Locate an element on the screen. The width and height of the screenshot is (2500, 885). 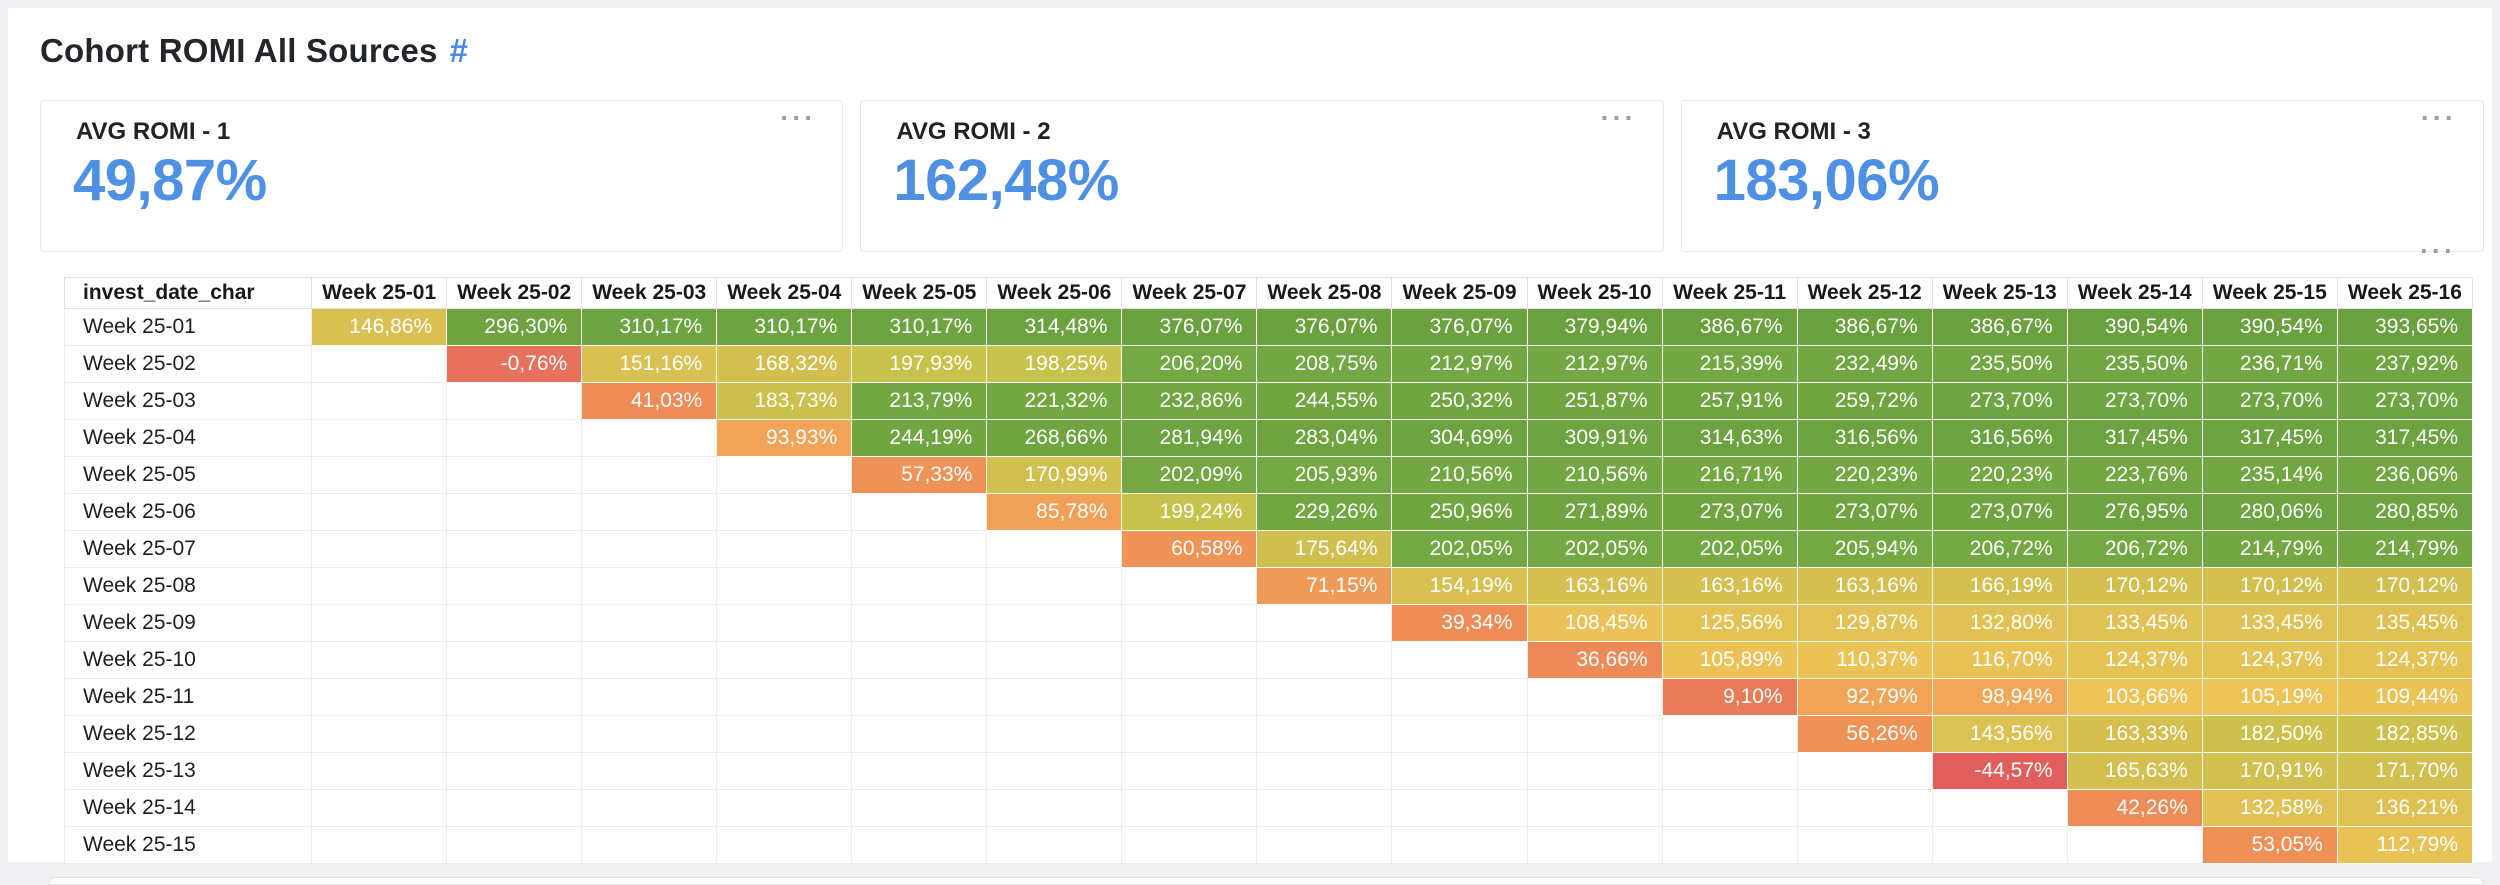
row-label: Week 25-10 is located at coordinates (188, 660).